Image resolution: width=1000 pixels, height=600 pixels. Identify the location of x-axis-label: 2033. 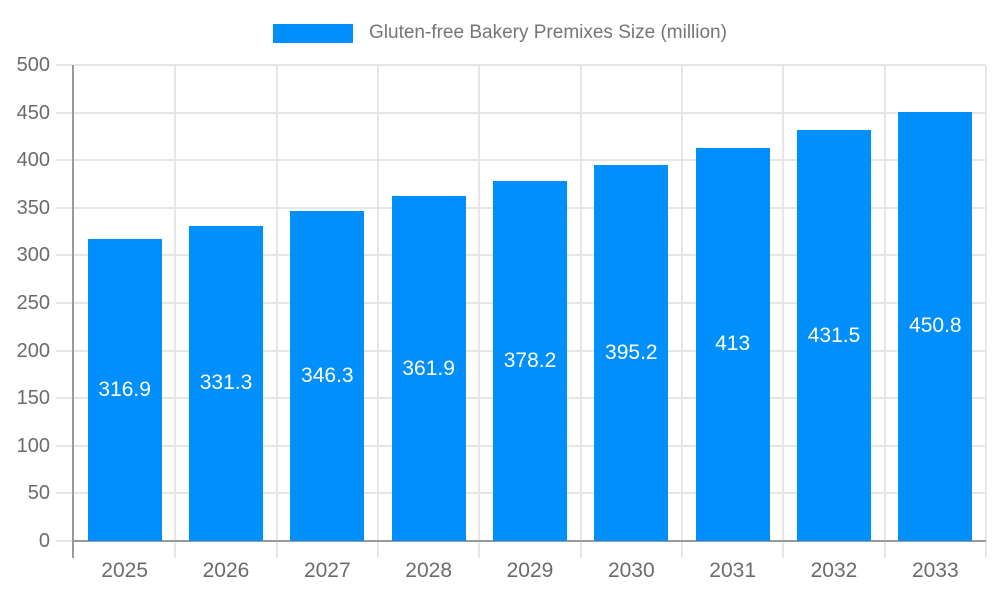
(935, 570).